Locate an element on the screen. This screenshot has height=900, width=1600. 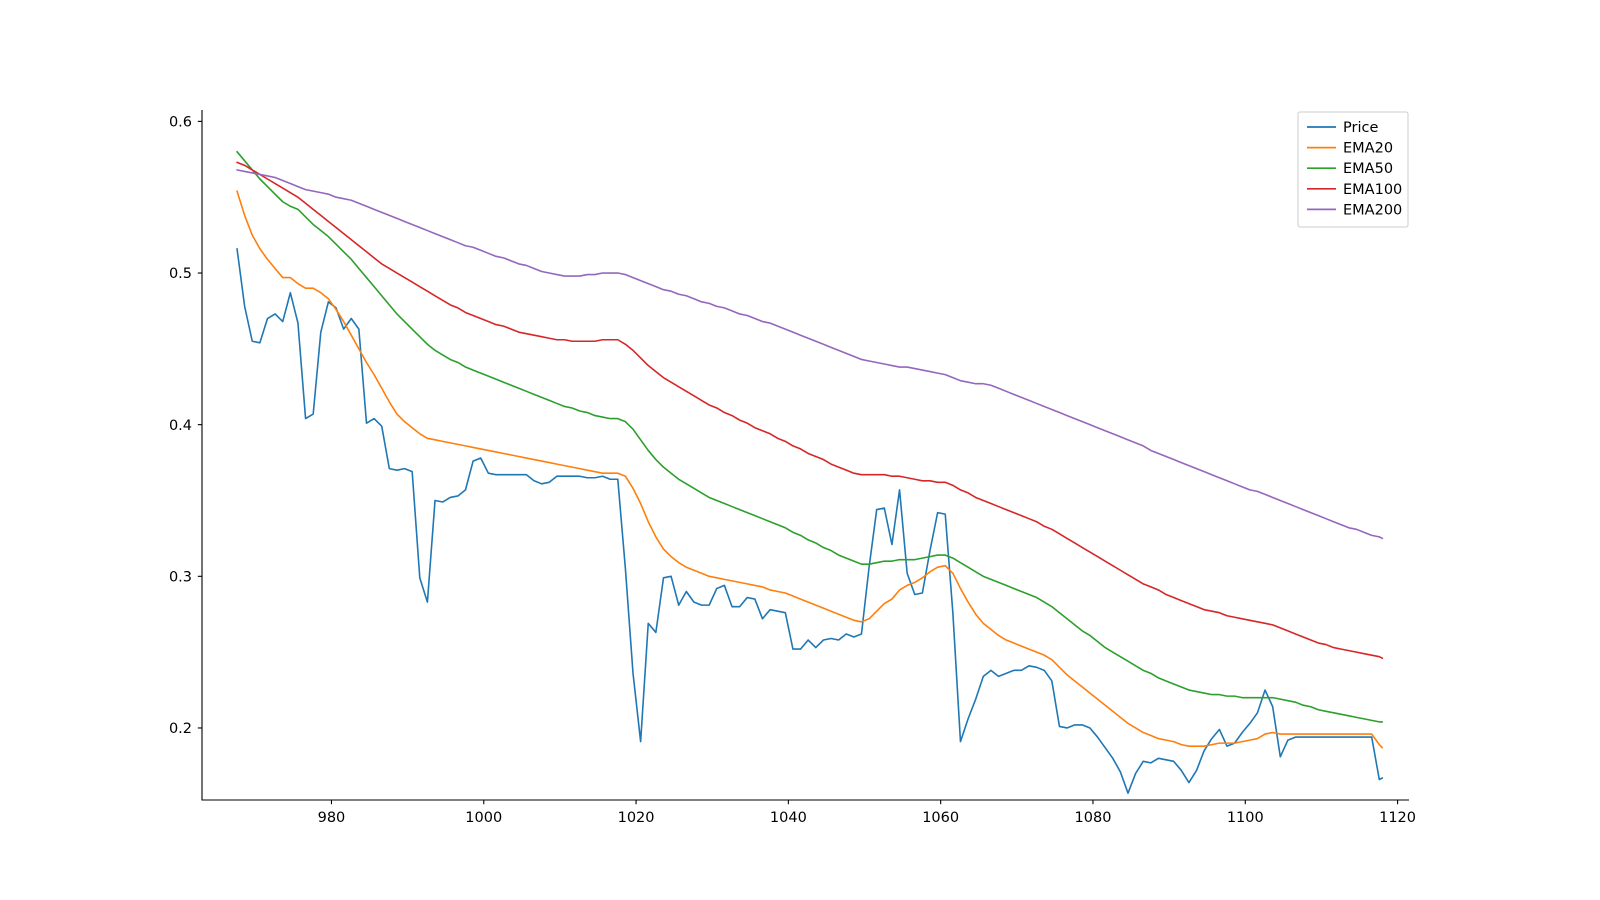
x-tick-label: 980 is located at coordinates (332, 818).